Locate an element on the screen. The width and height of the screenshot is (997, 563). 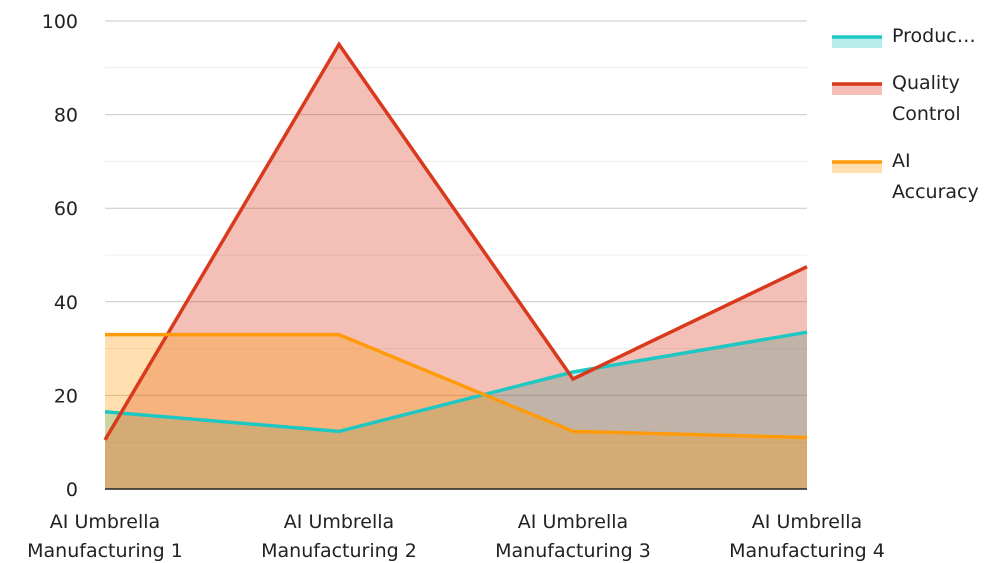
x-tick-label: Manufacturing 1 is located at coordinates (105, 551).